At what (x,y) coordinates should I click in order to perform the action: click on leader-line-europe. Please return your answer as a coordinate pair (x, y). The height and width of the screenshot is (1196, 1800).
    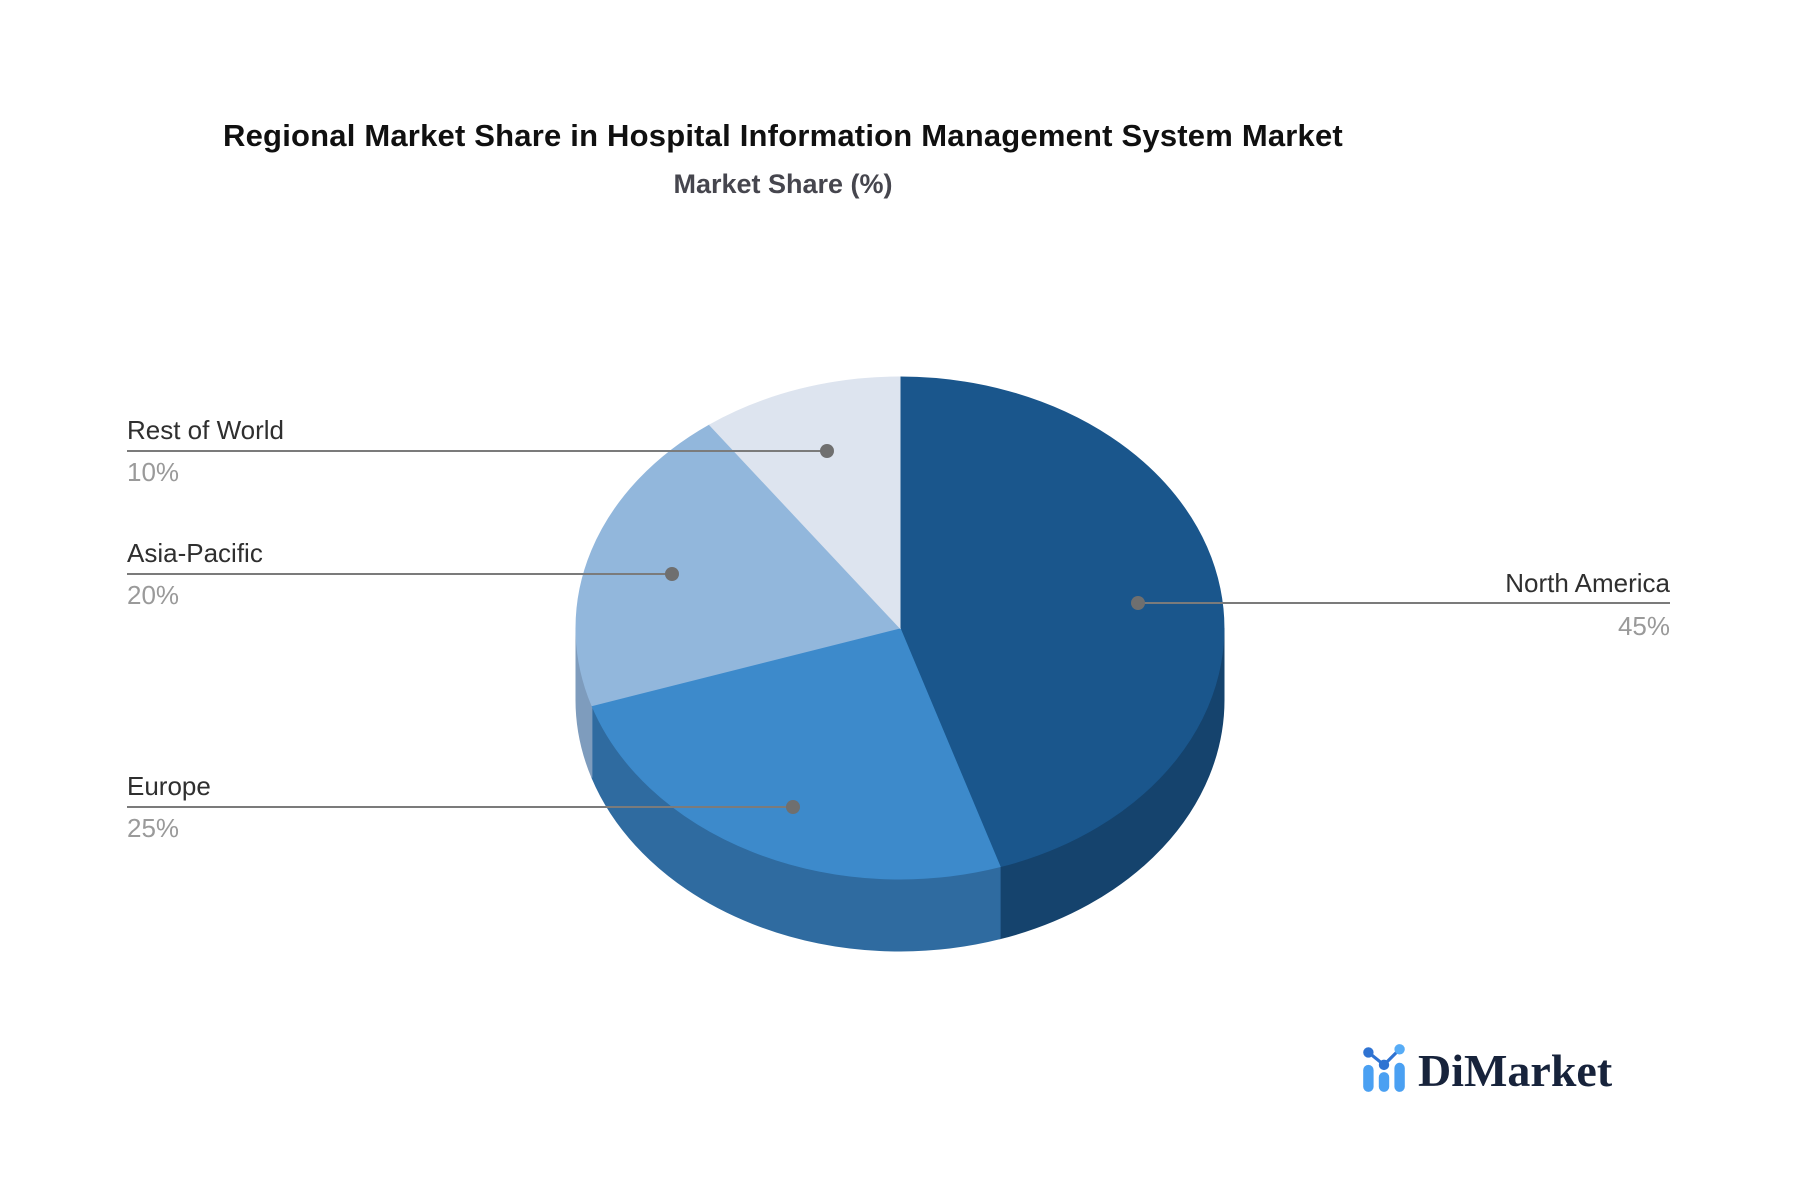
    Looking at the image, I should click on (460, 807).